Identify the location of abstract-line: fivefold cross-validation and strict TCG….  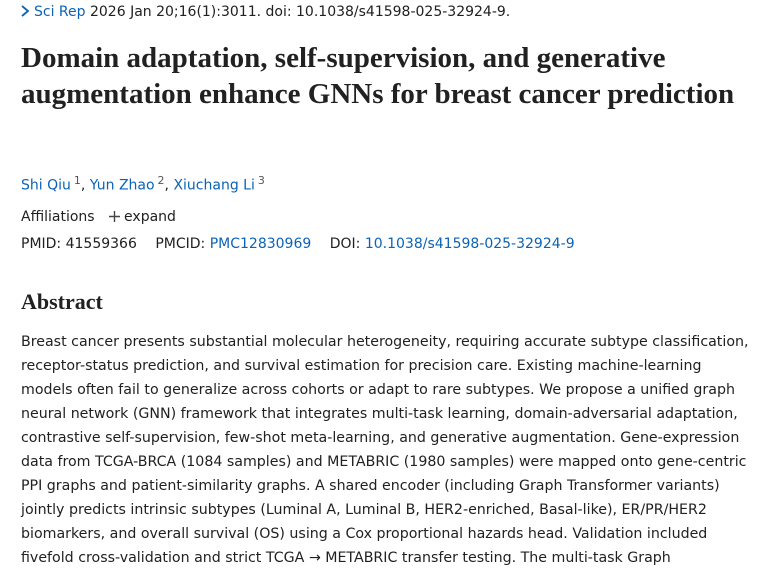
(346, 558).